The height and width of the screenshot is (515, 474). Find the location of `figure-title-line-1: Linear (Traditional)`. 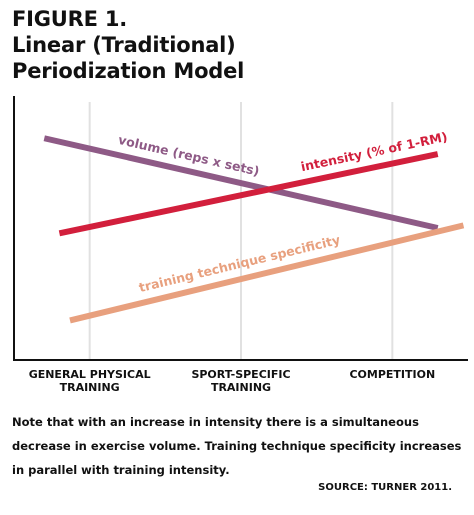

figure-title-line-1: Linear (Traditional) is located at coordinates (124, 45).